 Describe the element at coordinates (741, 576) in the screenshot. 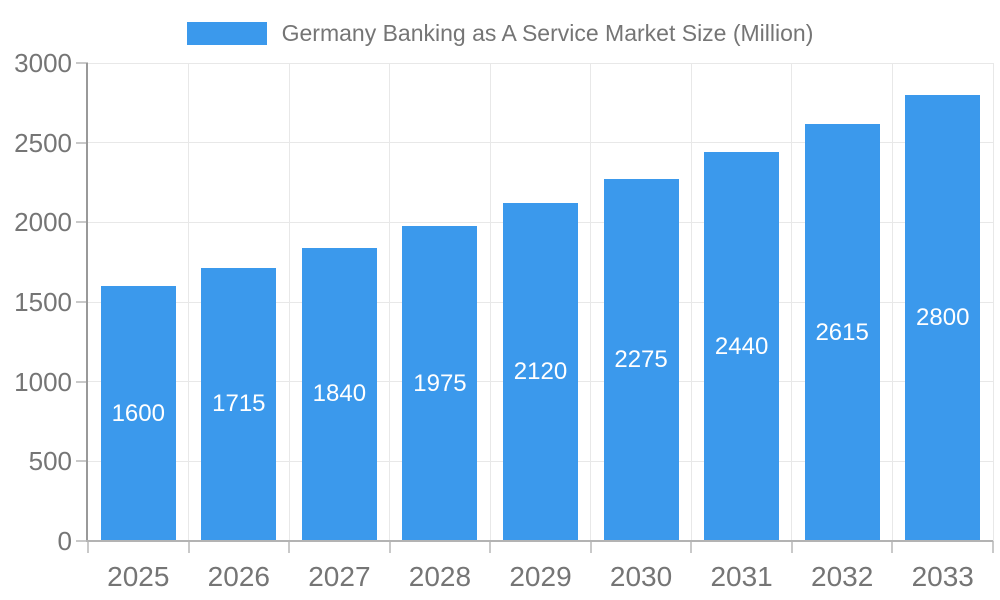

I see `x-axis-label: 2031` at that location.